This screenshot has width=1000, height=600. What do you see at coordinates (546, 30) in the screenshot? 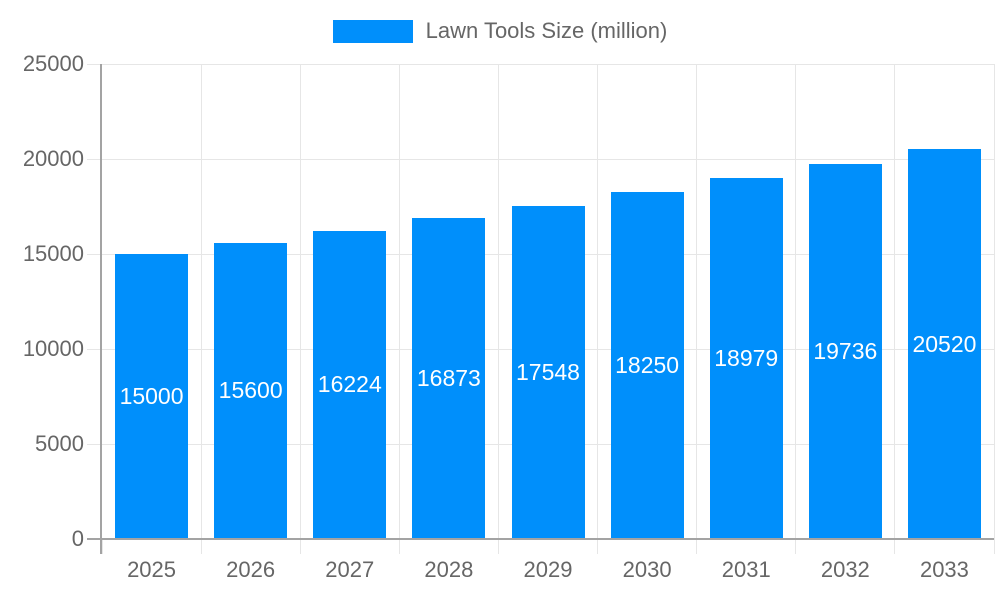
I see `legend-label: Lawn Tools Size (million)` at bounding box center [546, 30].